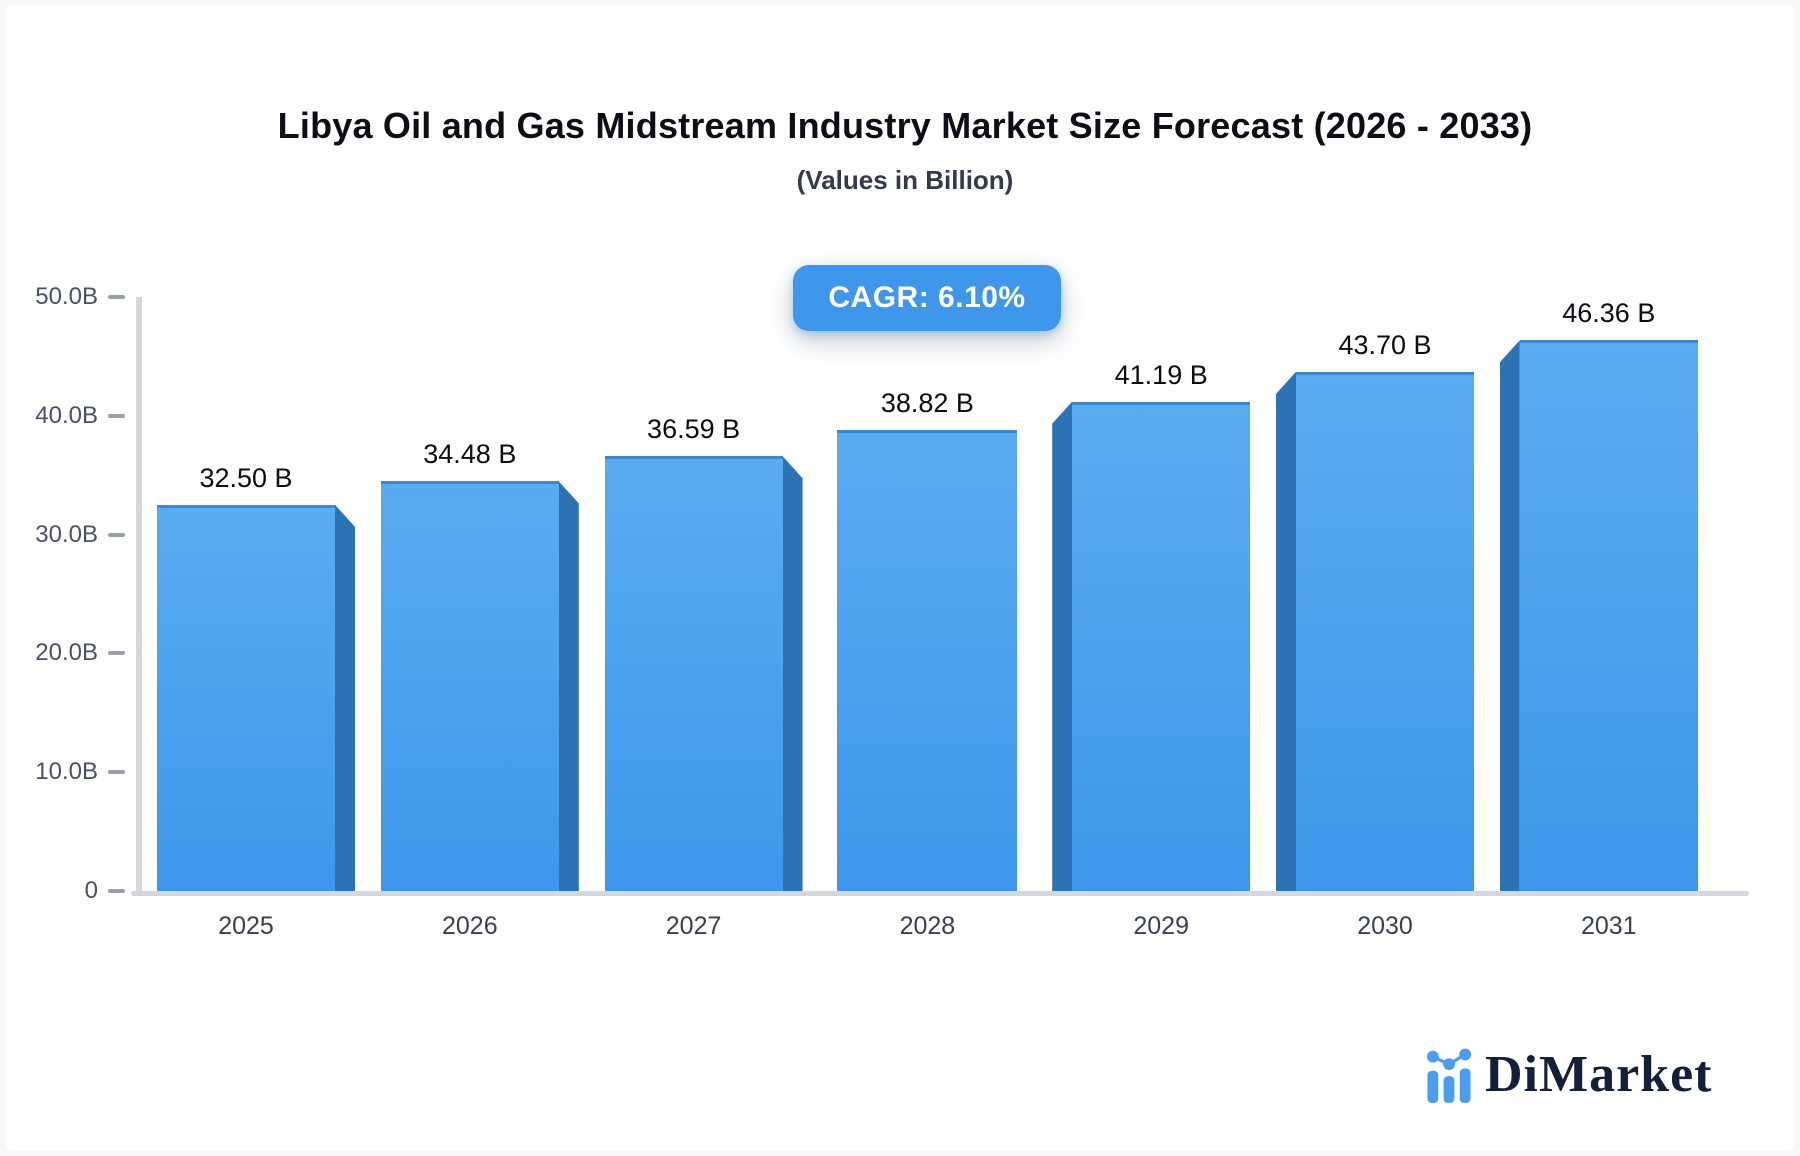 This screenshot has width=1800, height=1156. What do you see at coordinates (927, 660) in the screenshot?
I see `bar-2028` at bounding box center [927, 660].